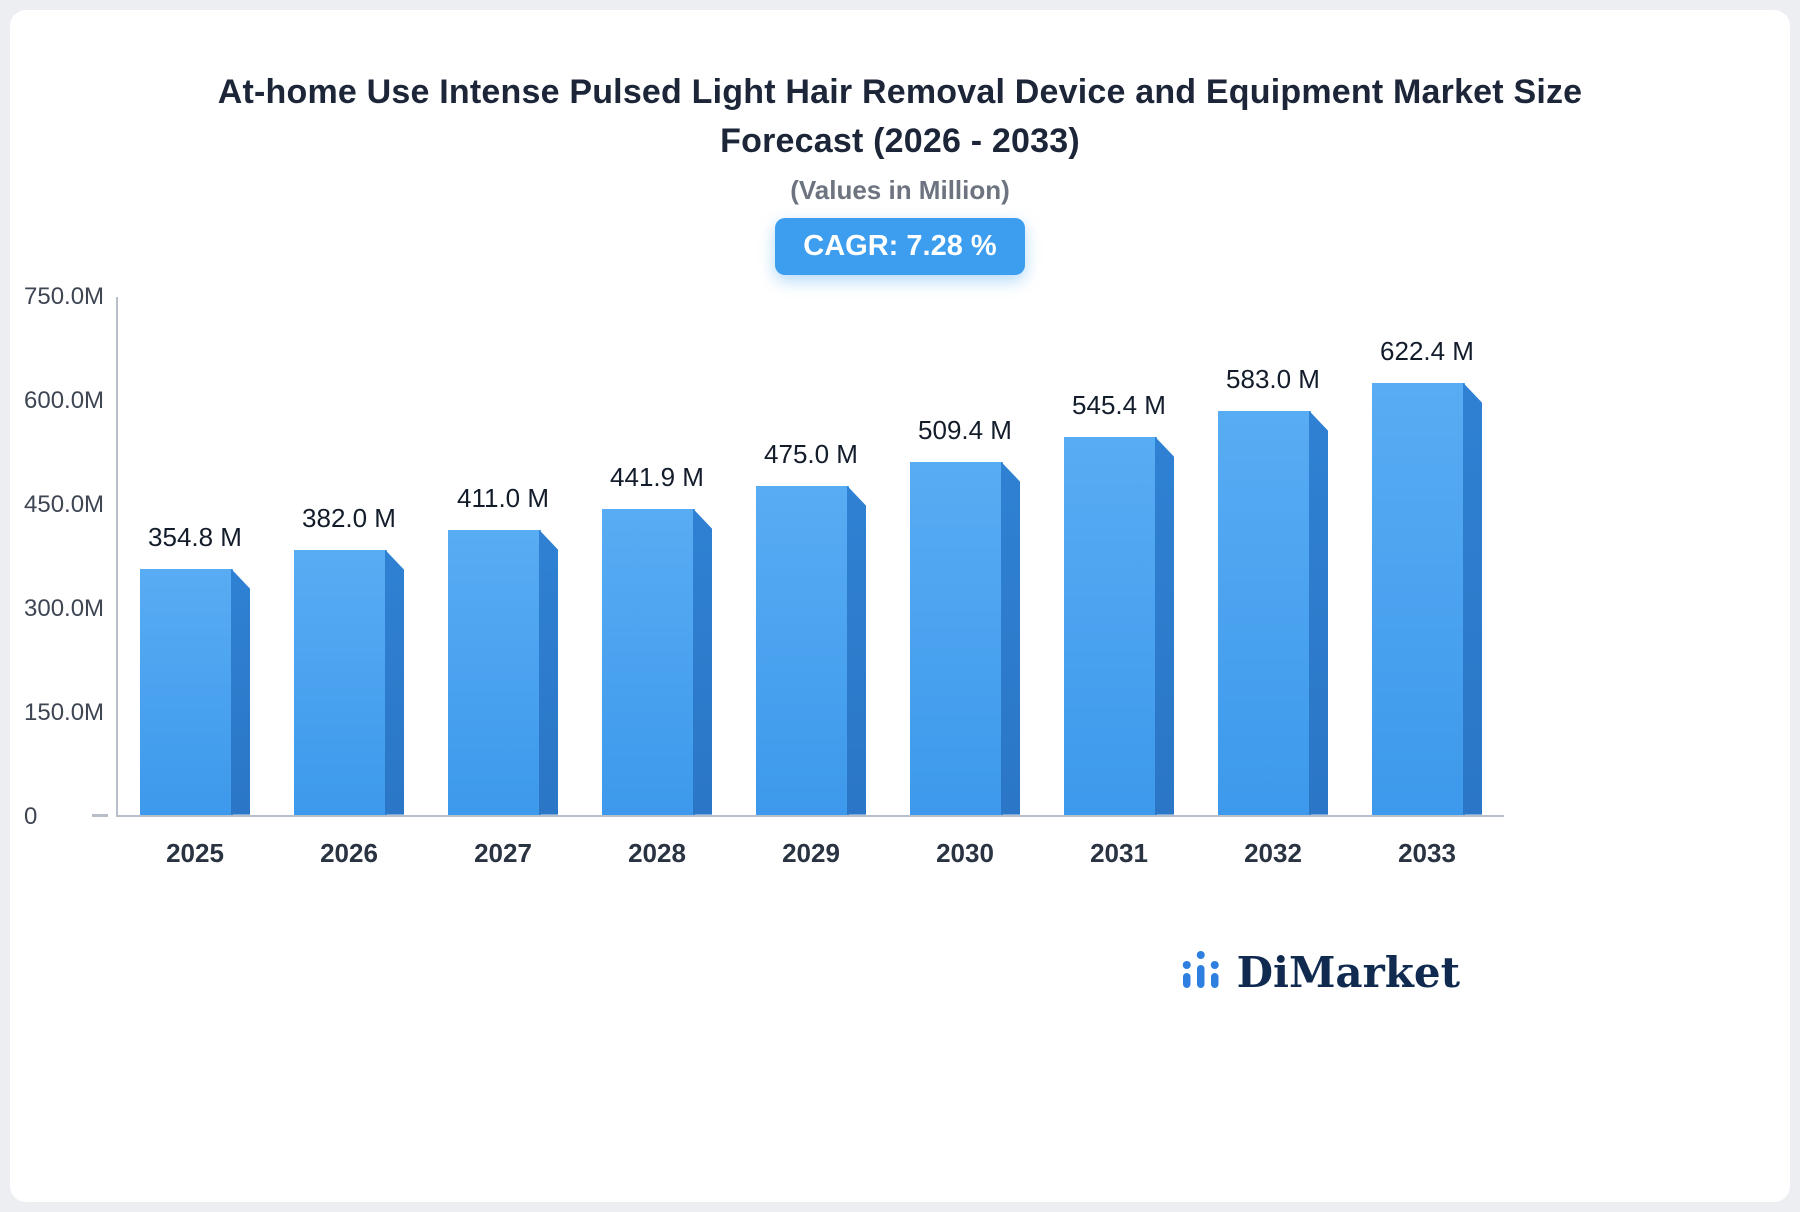 The width and height of the screenshot is (1800, 1212). What do you see at coordinates (811, 852) in the screenshot?
I see `x-axis-label: 2029` at bounding box center [811, 852].